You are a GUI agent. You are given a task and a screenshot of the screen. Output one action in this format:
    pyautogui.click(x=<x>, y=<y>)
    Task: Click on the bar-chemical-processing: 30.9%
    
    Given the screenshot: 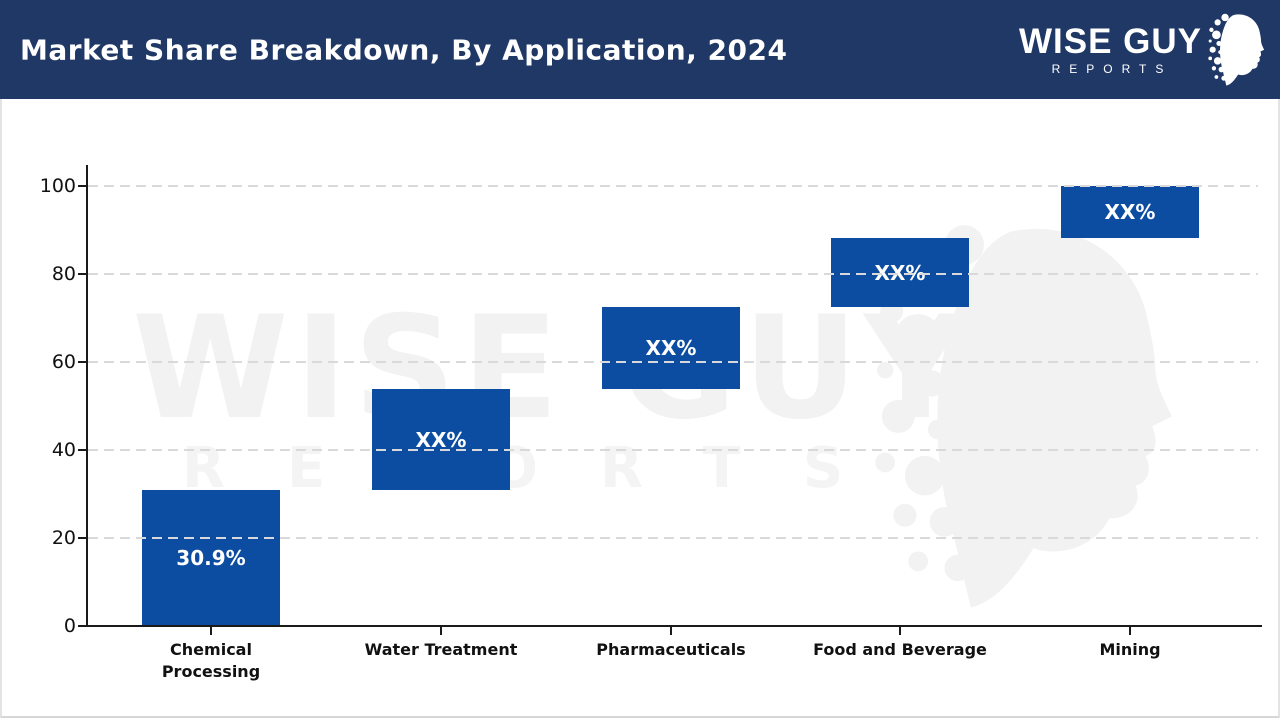 What is the action you would take?
    pyautogui.click(x=211, y=558)
    